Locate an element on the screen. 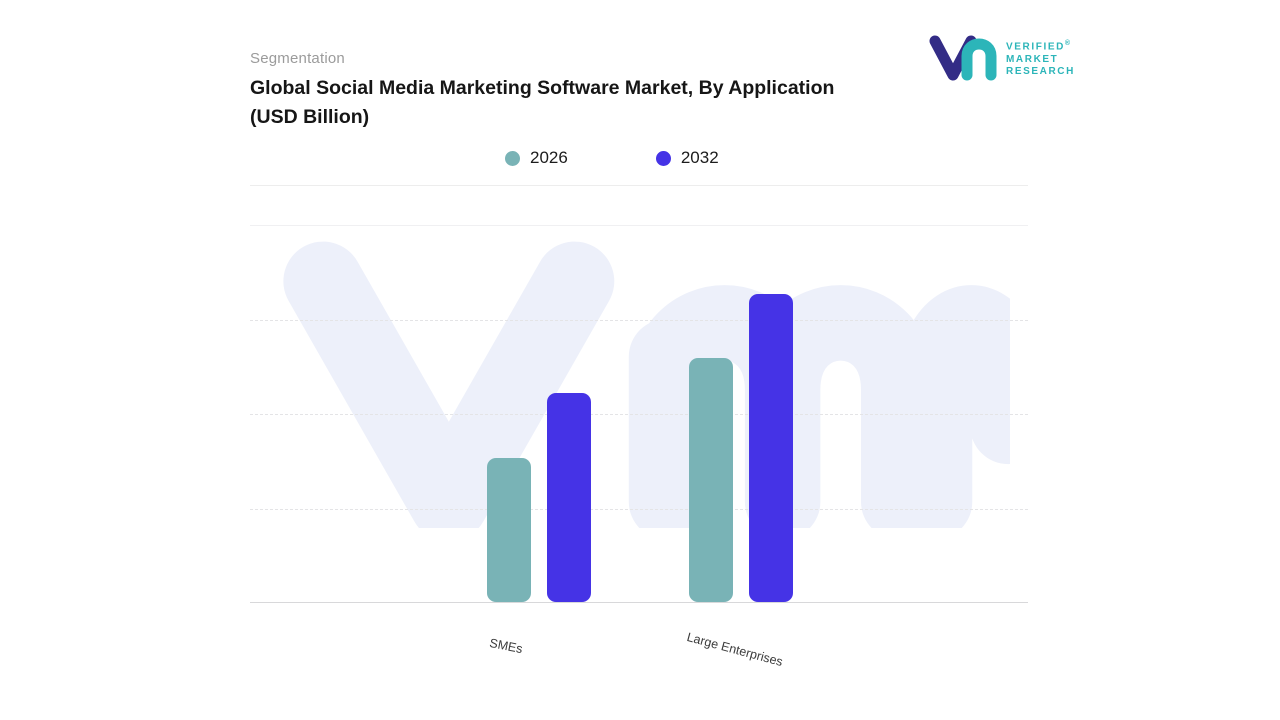  bar-2026-large-enterprises is located at coordinates (711, 480).